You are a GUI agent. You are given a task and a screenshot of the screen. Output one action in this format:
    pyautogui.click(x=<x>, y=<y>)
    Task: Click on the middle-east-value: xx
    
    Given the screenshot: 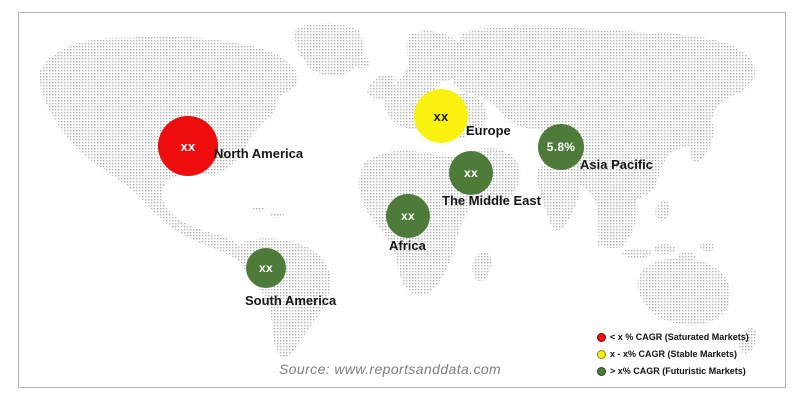 What is the action you would take?
    pyautogui.click(x=471, y=173)
    